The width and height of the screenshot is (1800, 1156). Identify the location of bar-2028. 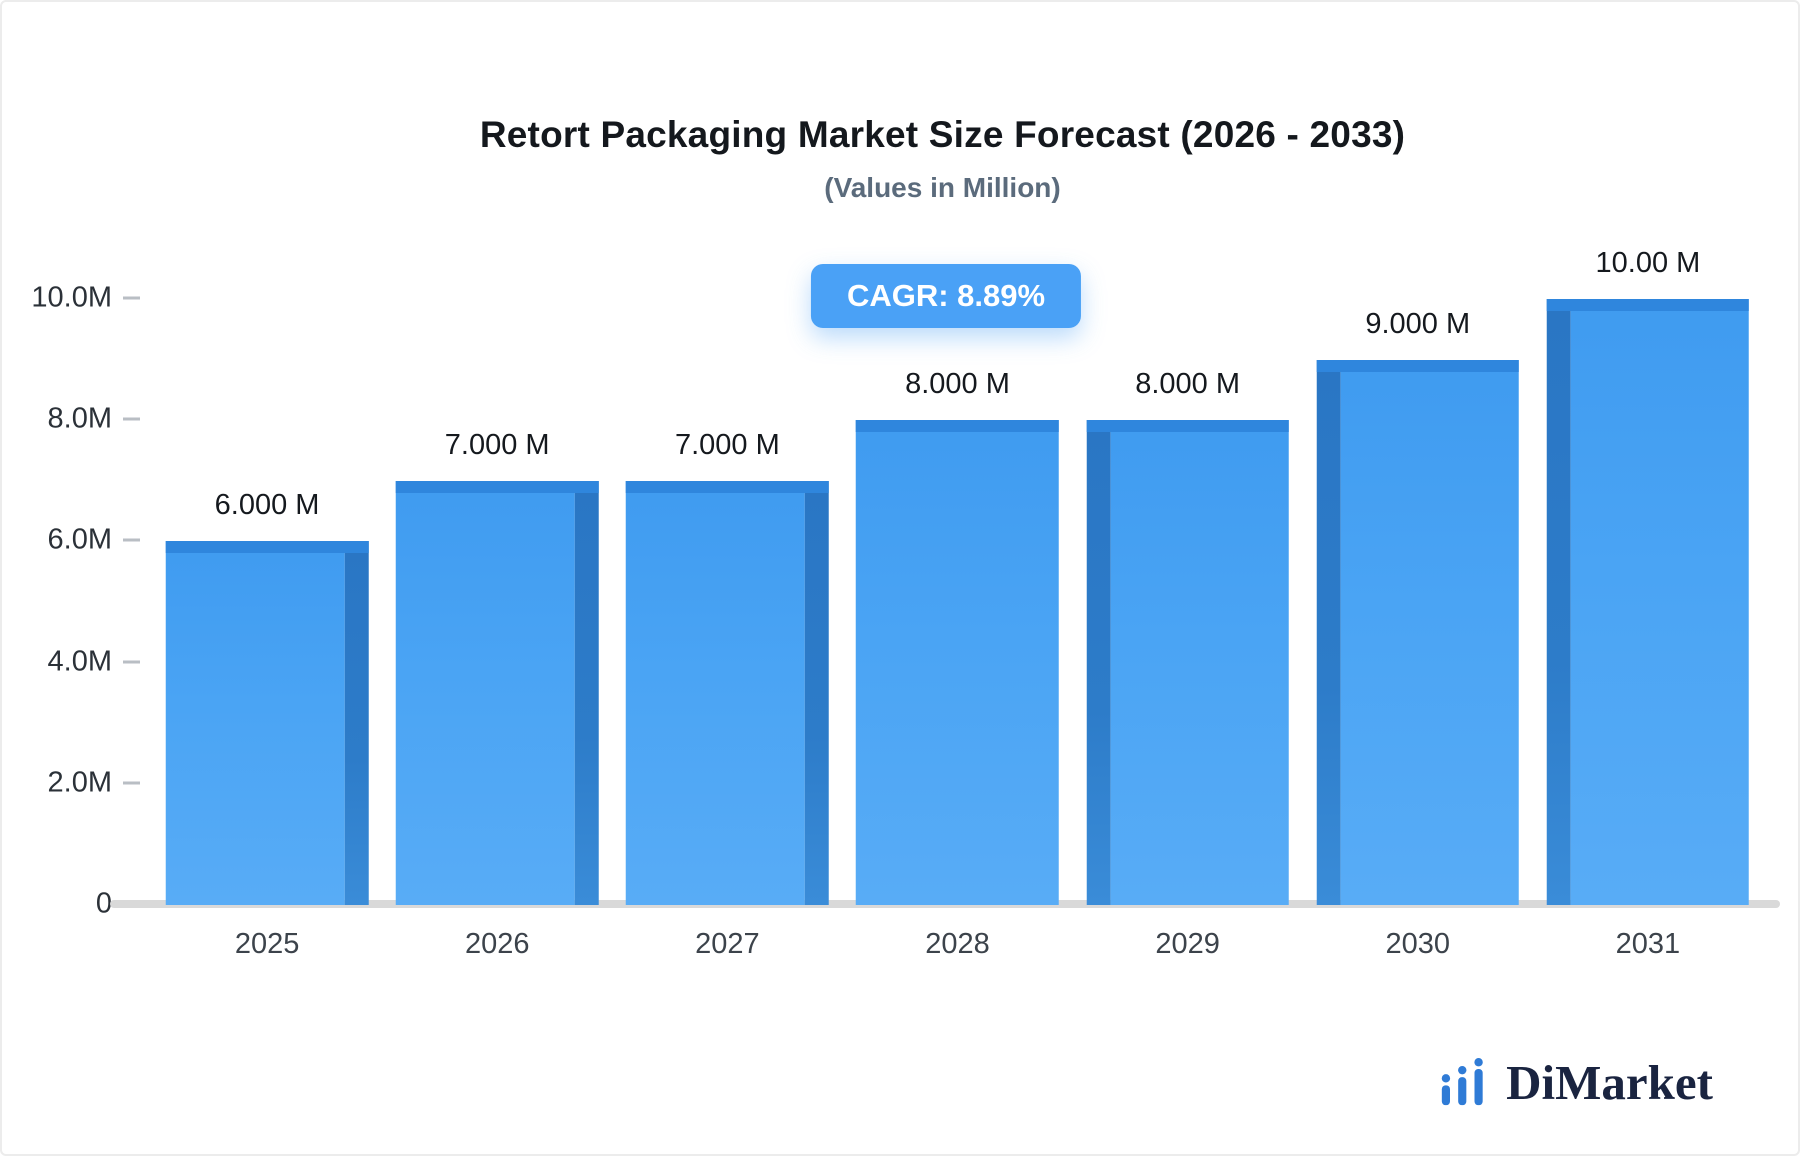
(957, 662).